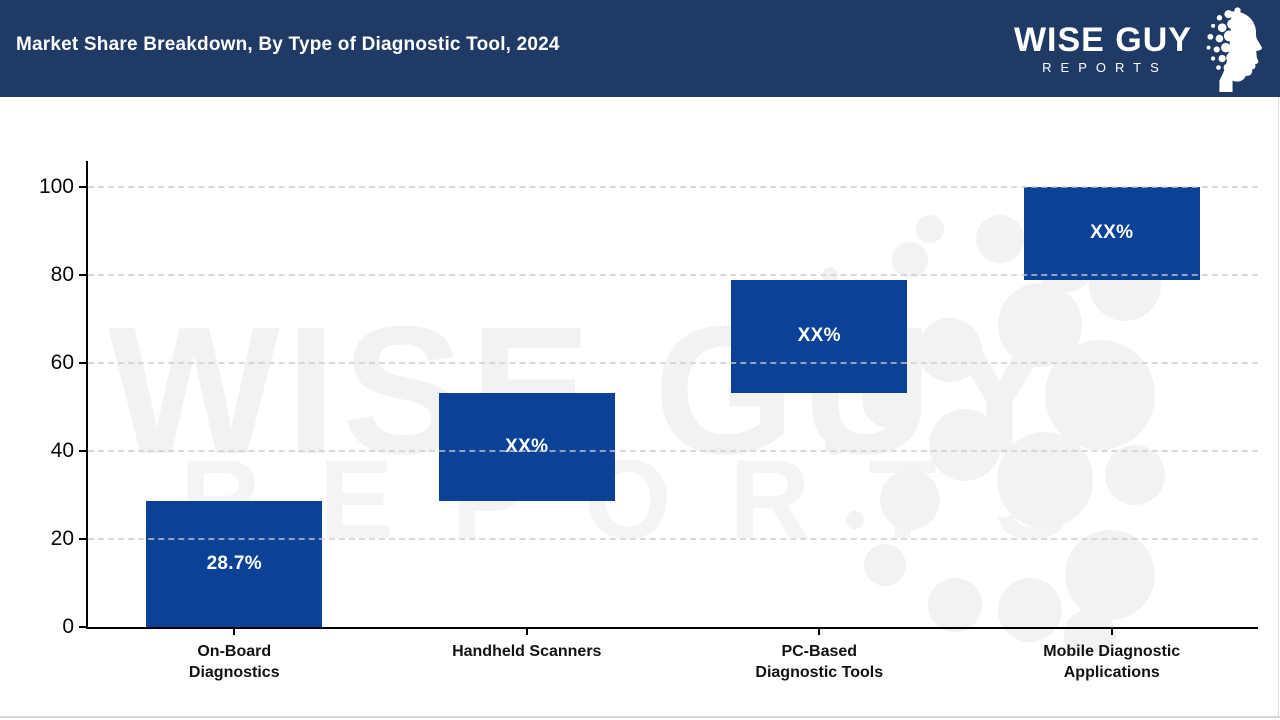 The image size is (1280, 720). I want to click on y-tick-label: 0, so click(68, 626).